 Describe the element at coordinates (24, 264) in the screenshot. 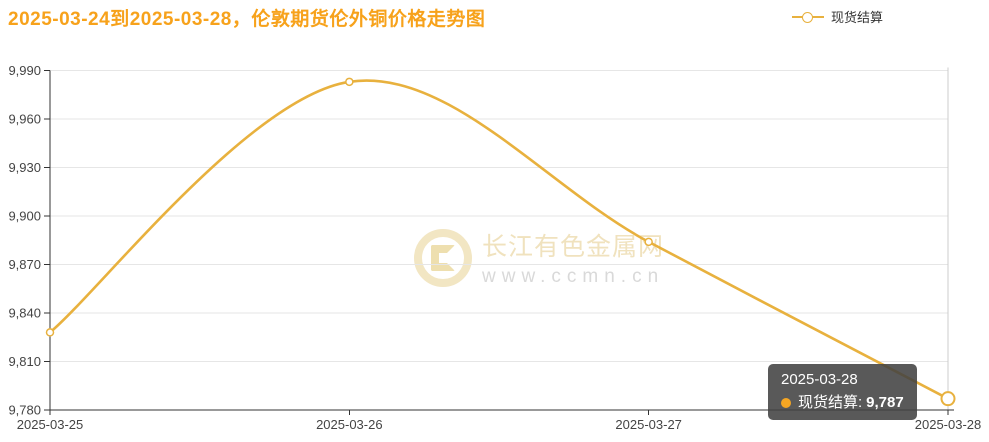

I see `svg-text: 9,870` at that location.